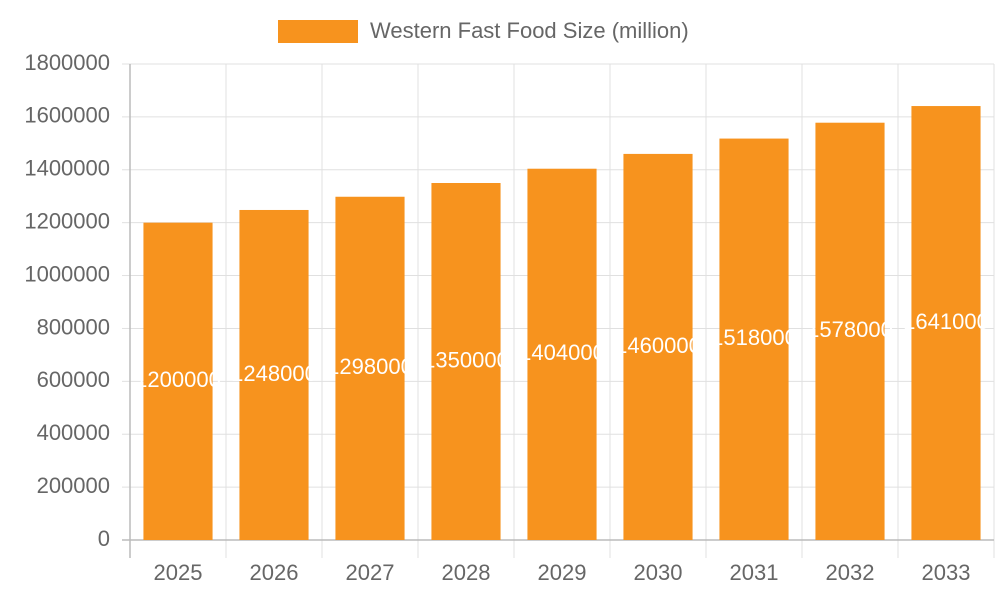 This screenshot has height=600, width=1000. What do you see at coordinates (73, 326) in the screenshot?
I see `y-tick-label: 800000` at bounding box center [73, 326].